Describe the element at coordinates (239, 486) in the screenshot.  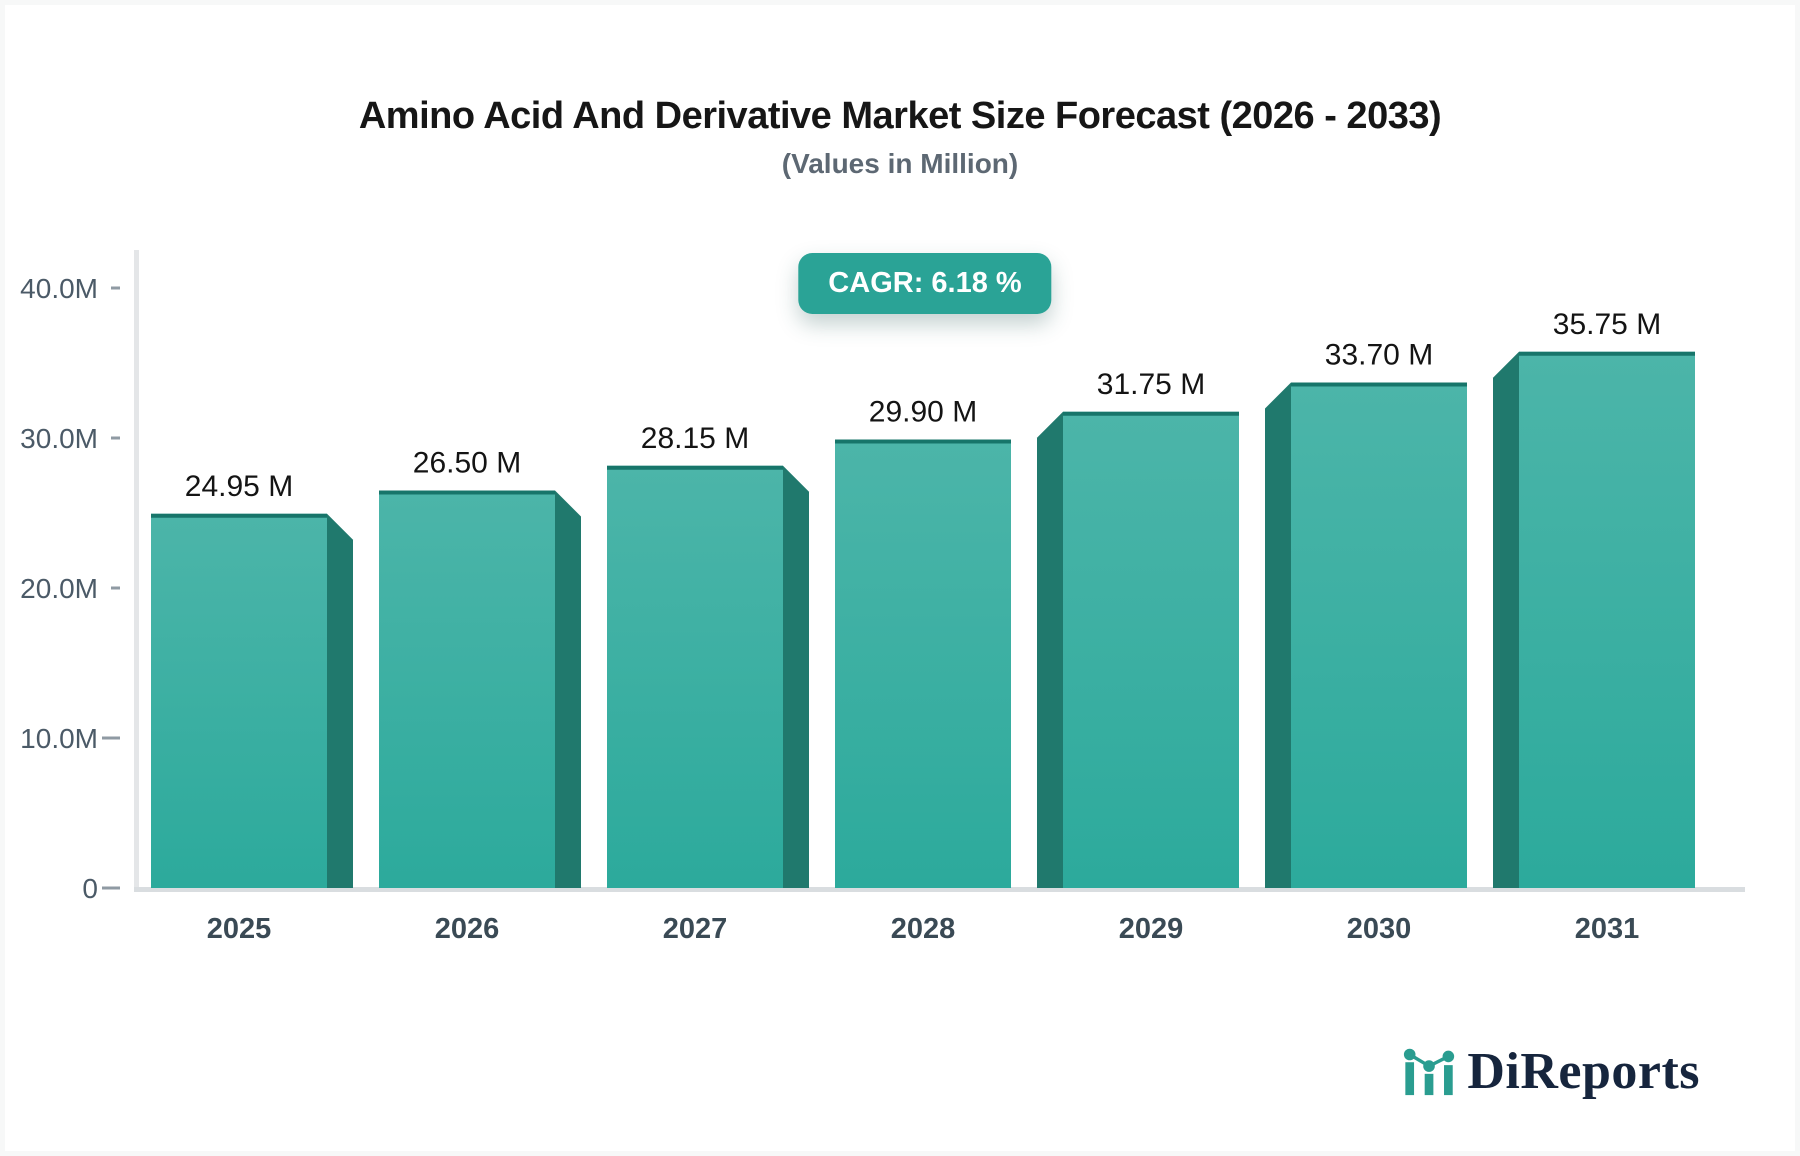
I see `bar-value-label: 24.95 M` at that location.